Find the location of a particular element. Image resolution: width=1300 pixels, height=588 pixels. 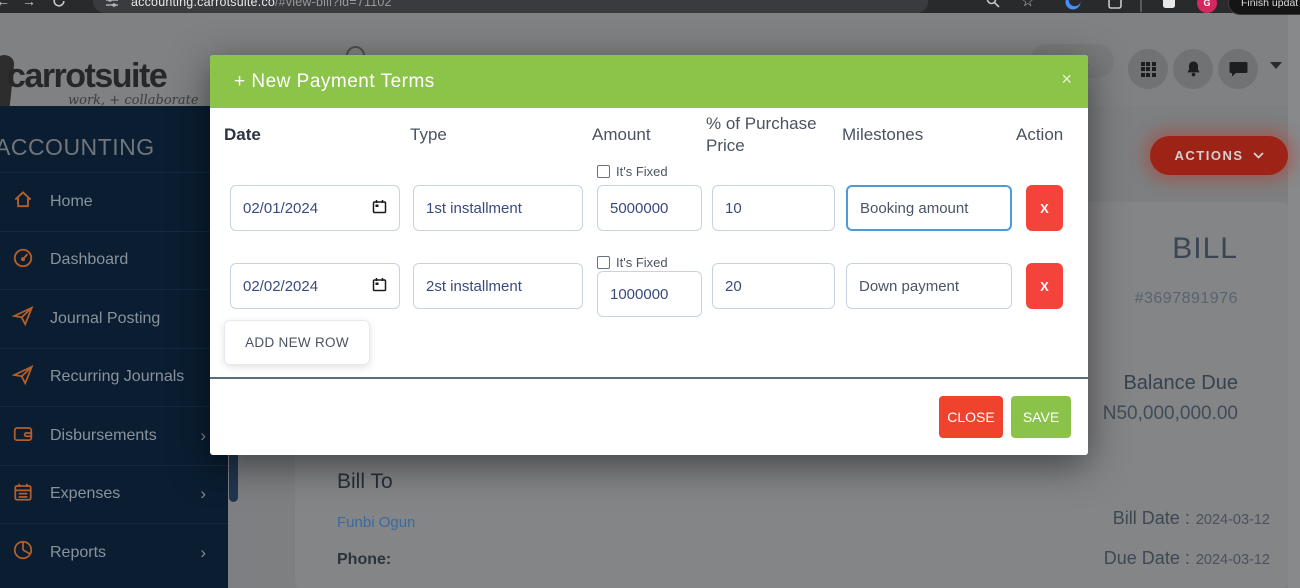

home-icon is located at coordinates (23, 201).